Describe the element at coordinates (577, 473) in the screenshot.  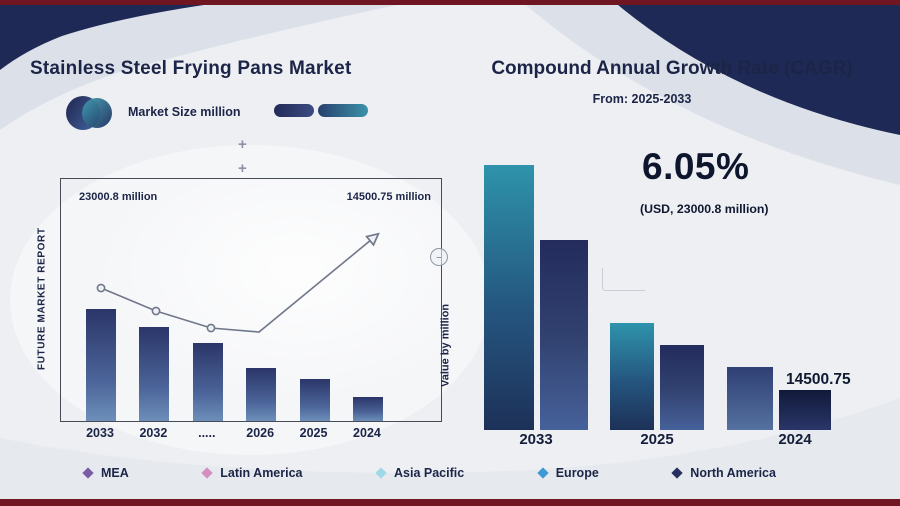
I see `legend-label: Europe` at that location.